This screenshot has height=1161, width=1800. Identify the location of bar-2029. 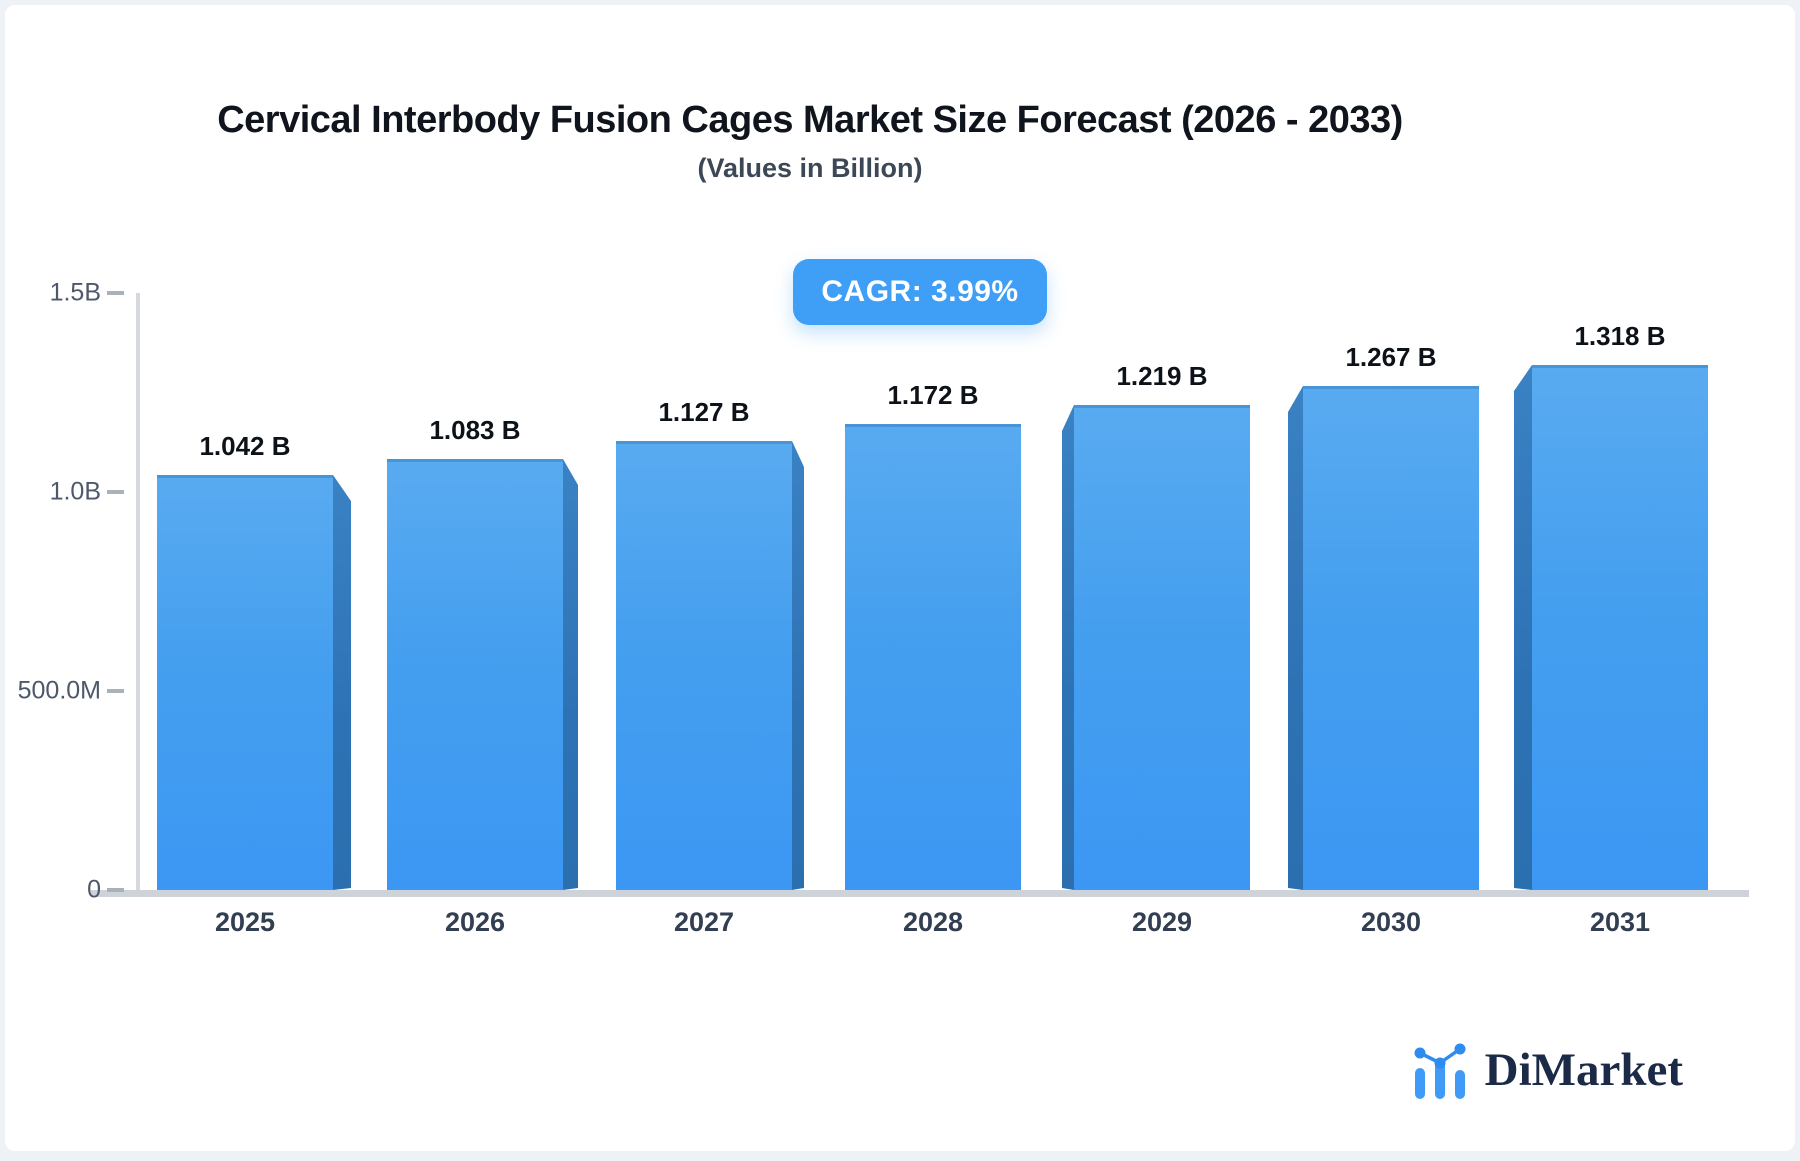
(1162, 647).